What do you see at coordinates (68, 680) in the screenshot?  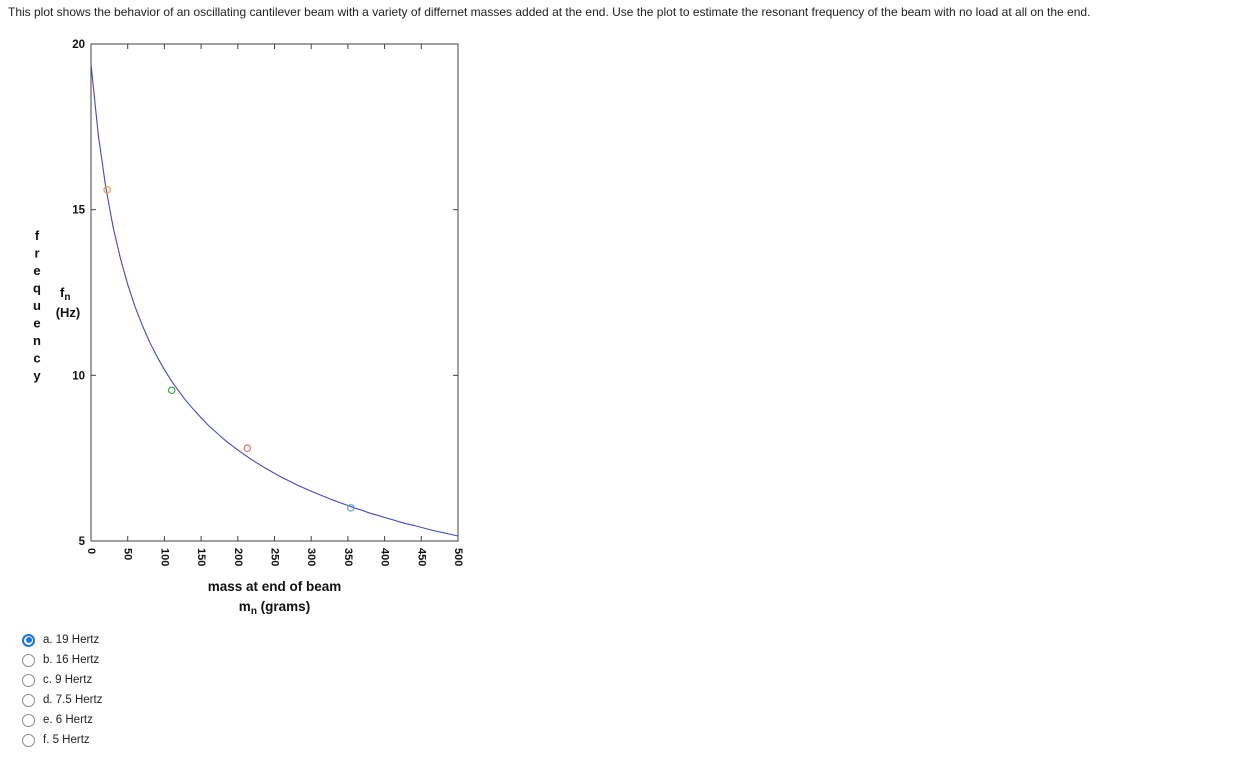 I see `radio-label-c: c. 9 Hertz` at bounding box center [68, 680].